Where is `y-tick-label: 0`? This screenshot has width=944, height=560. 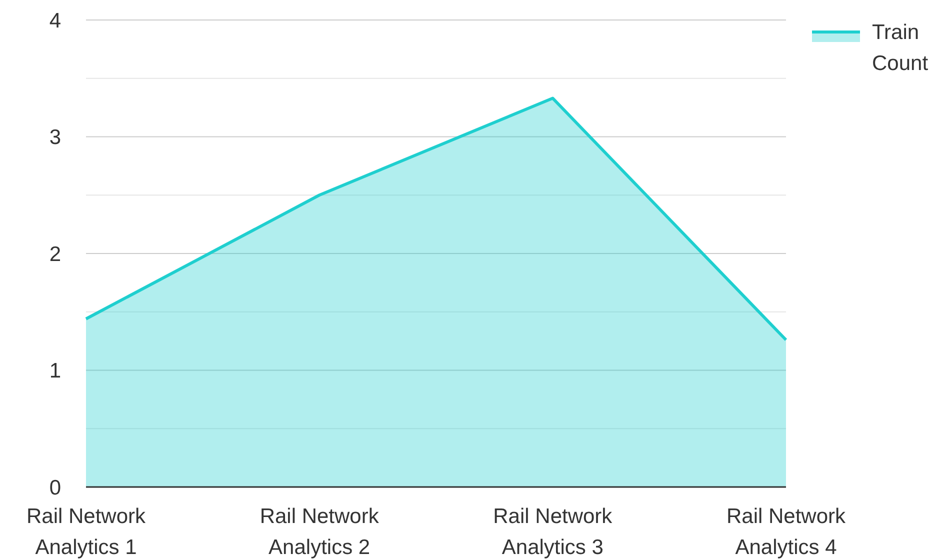
y-tick-label: 0 is located at coordinates (55, 488).